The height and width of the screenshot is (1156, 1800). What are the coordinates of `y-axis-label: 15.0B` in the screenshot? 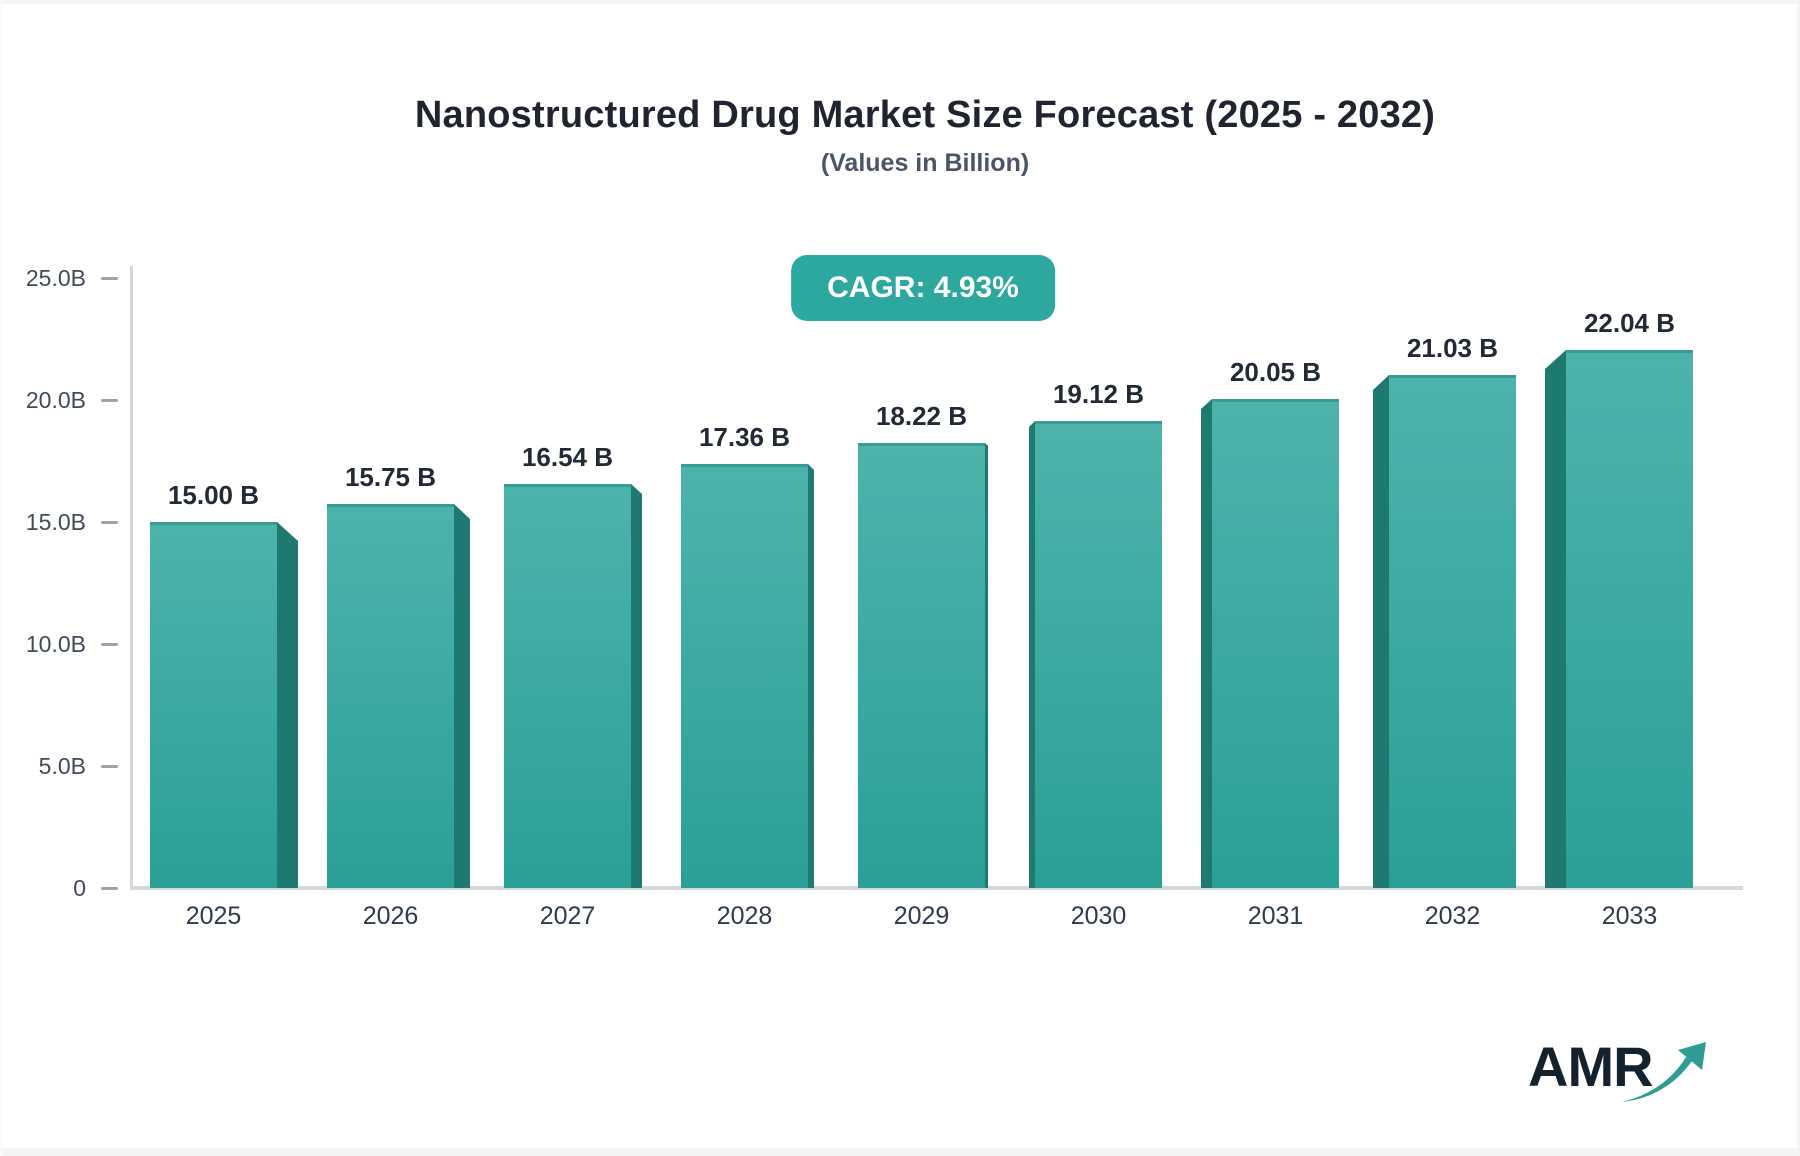 It's located at (55, 522).